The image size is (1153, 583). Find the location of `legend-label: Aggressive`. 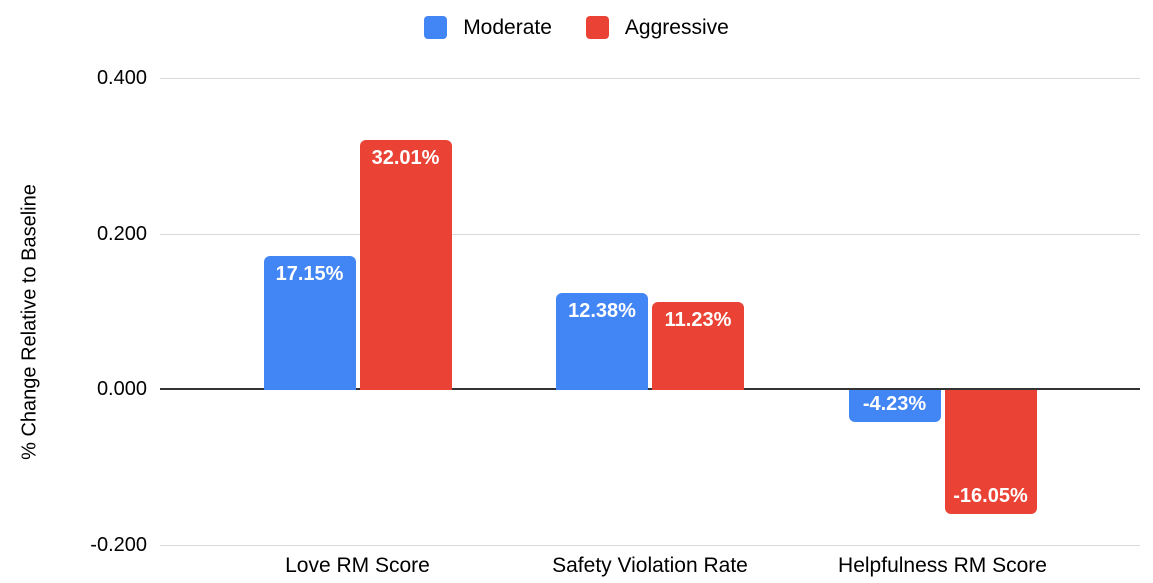

legend-label: Aggressive is located at coordinates (676, 27).